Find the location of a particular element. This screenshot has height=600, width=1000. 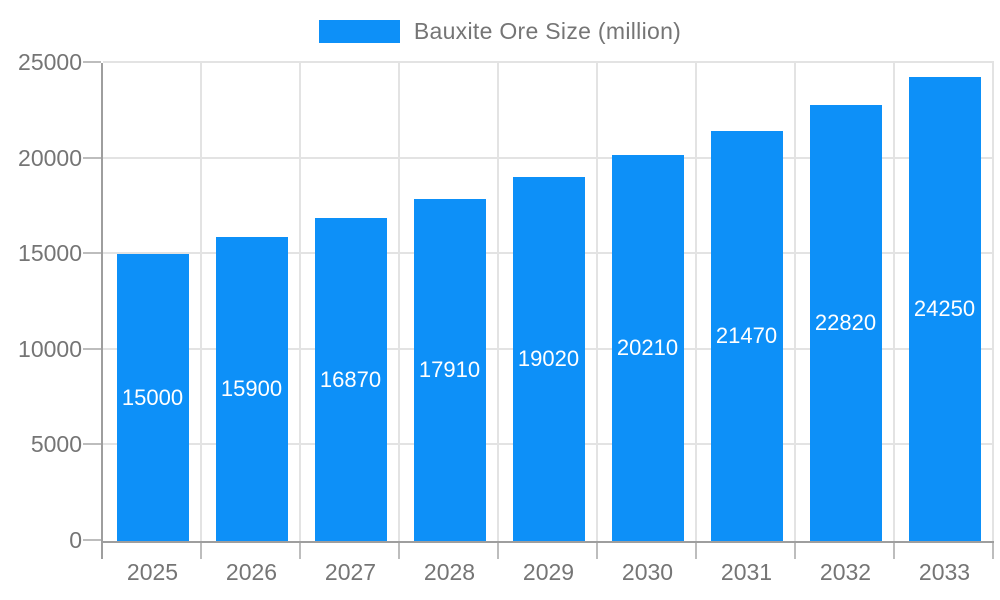

x-axis-origin-tick is located at coordinates (102, 551).